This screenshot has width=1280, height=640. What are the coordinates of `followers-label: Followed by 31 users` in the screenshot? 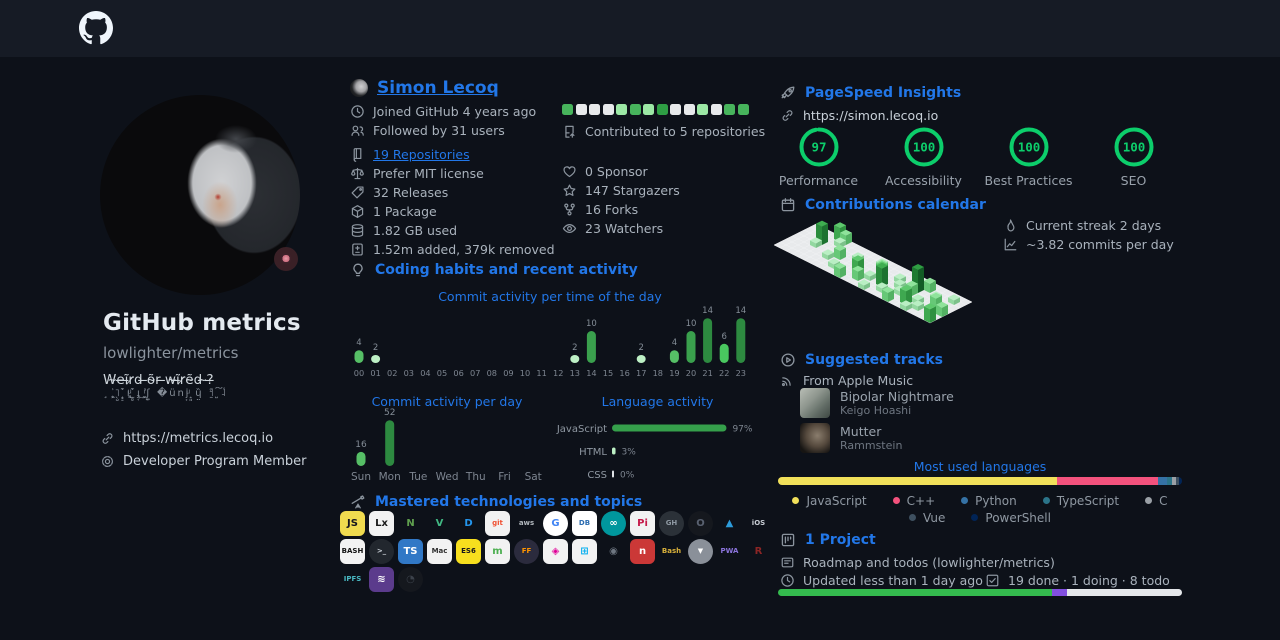 It's located at (439, 130).